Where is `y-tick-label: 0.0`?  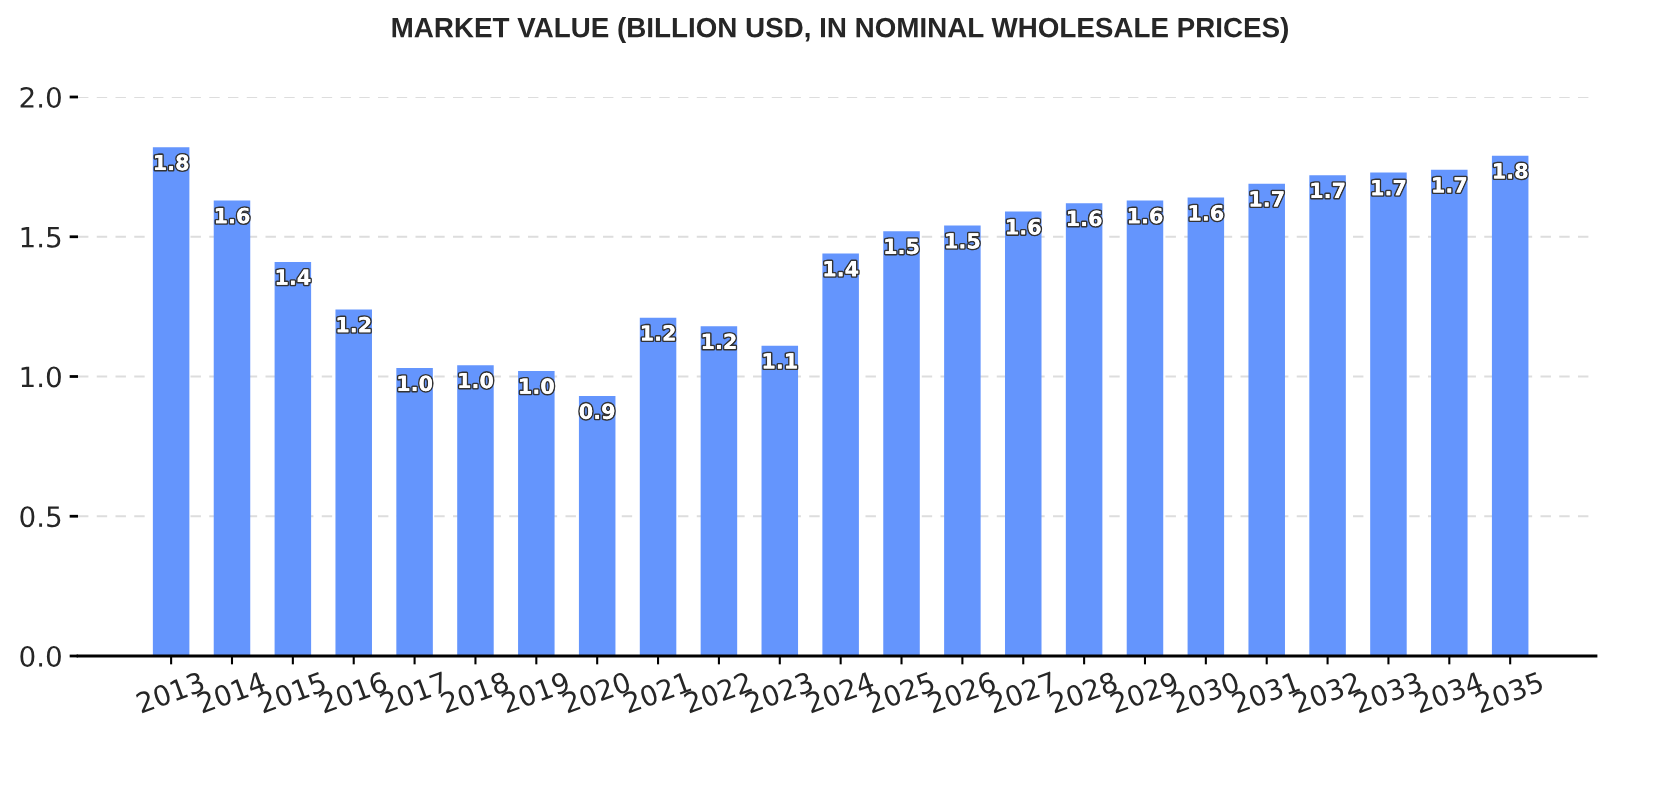
y-tick-label: 0.0 is located at coordinates (40, 656).